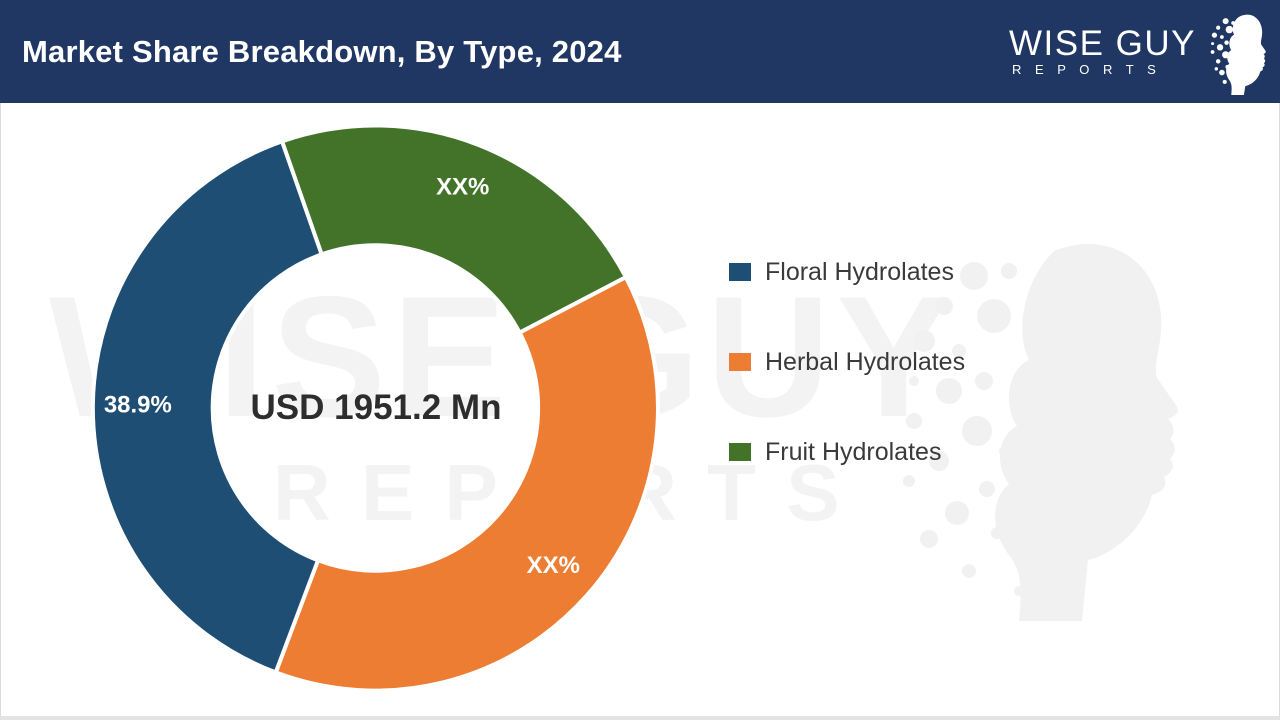 The height and width of the screenshot is (720, 1280). What do you see at coordinates (1040, 432) in the screenshot?
I see `watermark-face-icon` at bounding box center [1040, 432].